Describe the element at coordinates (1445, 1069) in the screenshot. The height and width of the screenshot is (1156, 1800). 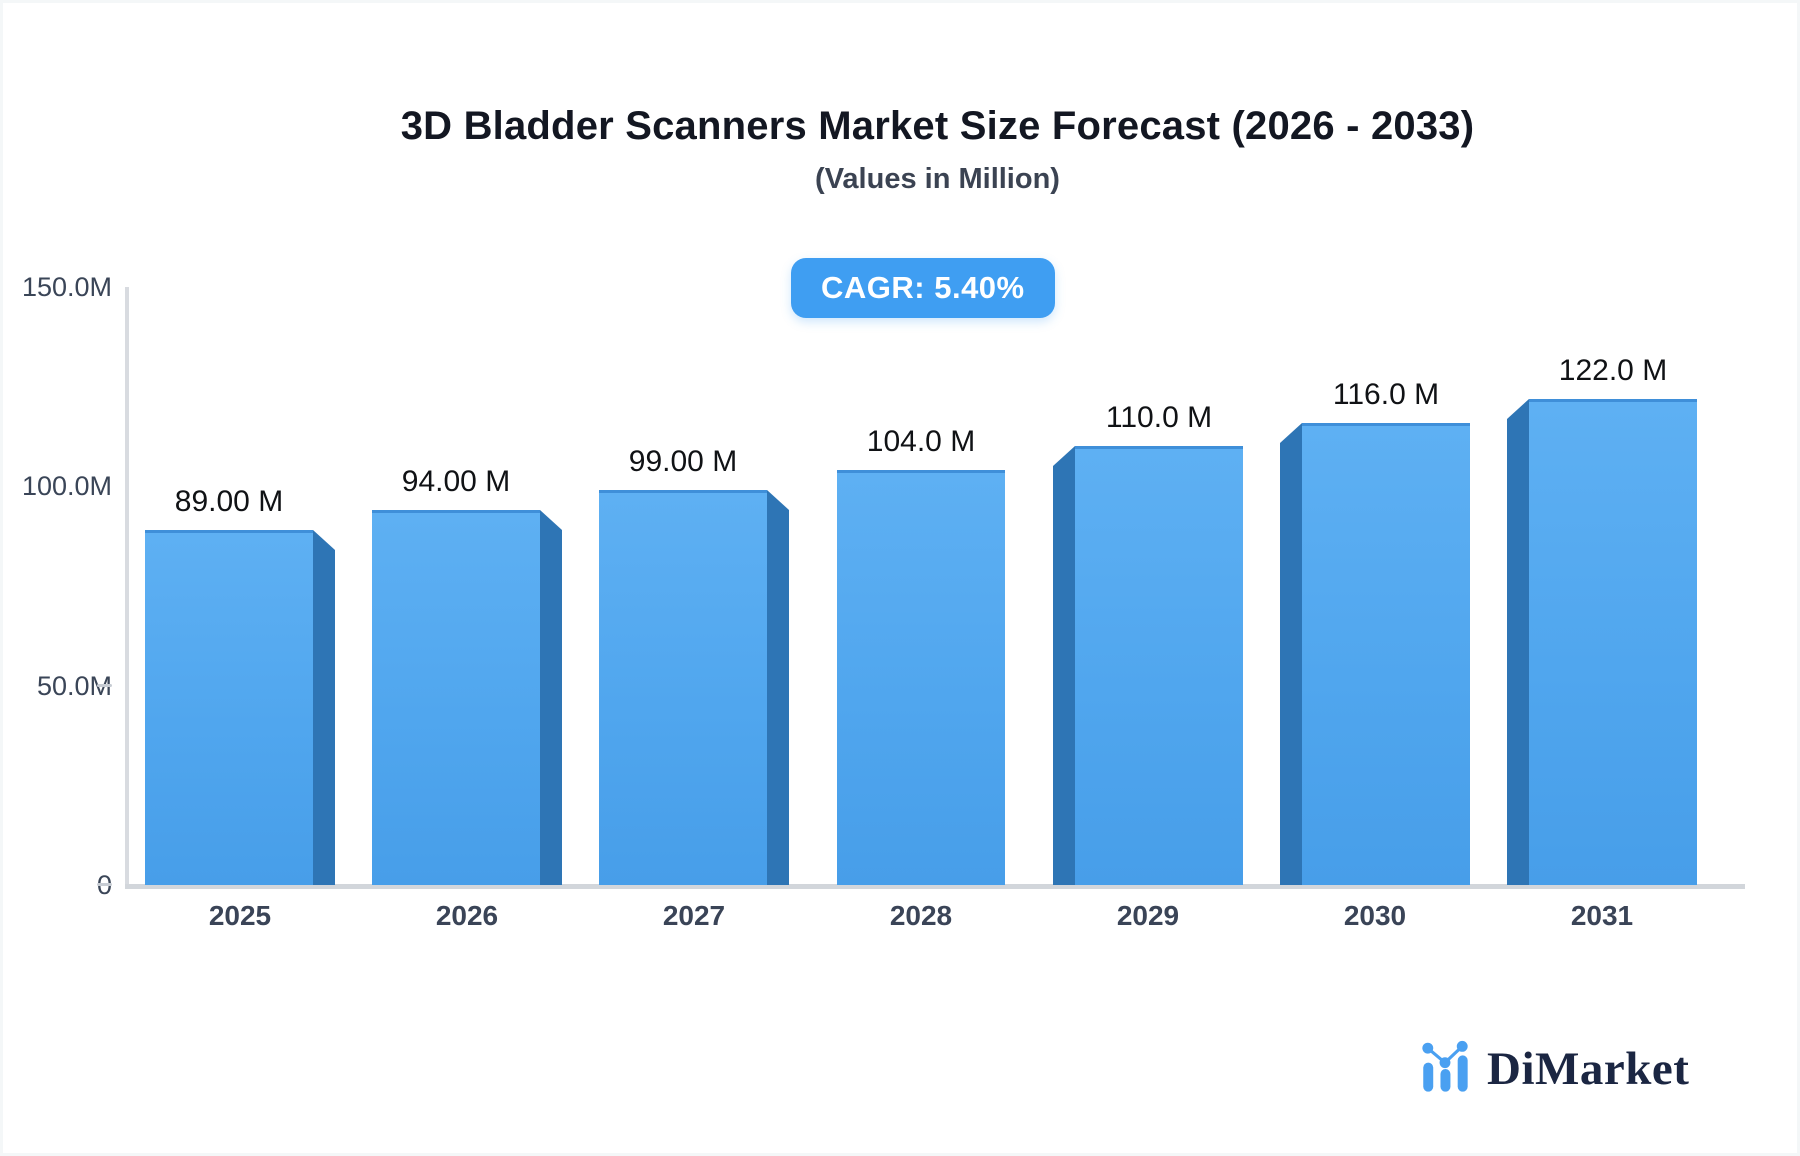
I see `mini-bar-chart-logo-icon` at that location.